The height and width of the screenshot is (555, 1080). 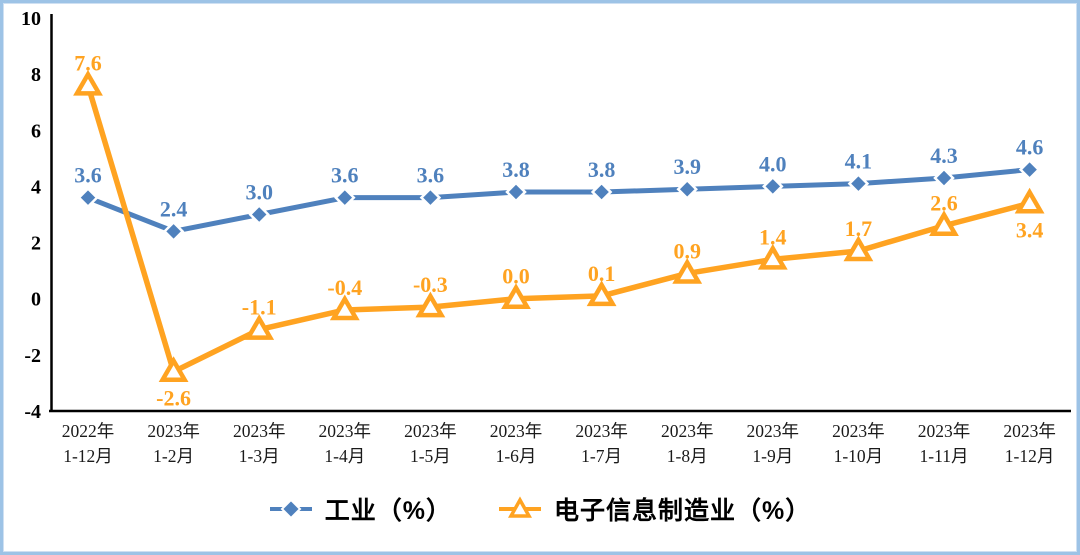 I want to click on data-label: 4.6, so click(x=1030, y=147).